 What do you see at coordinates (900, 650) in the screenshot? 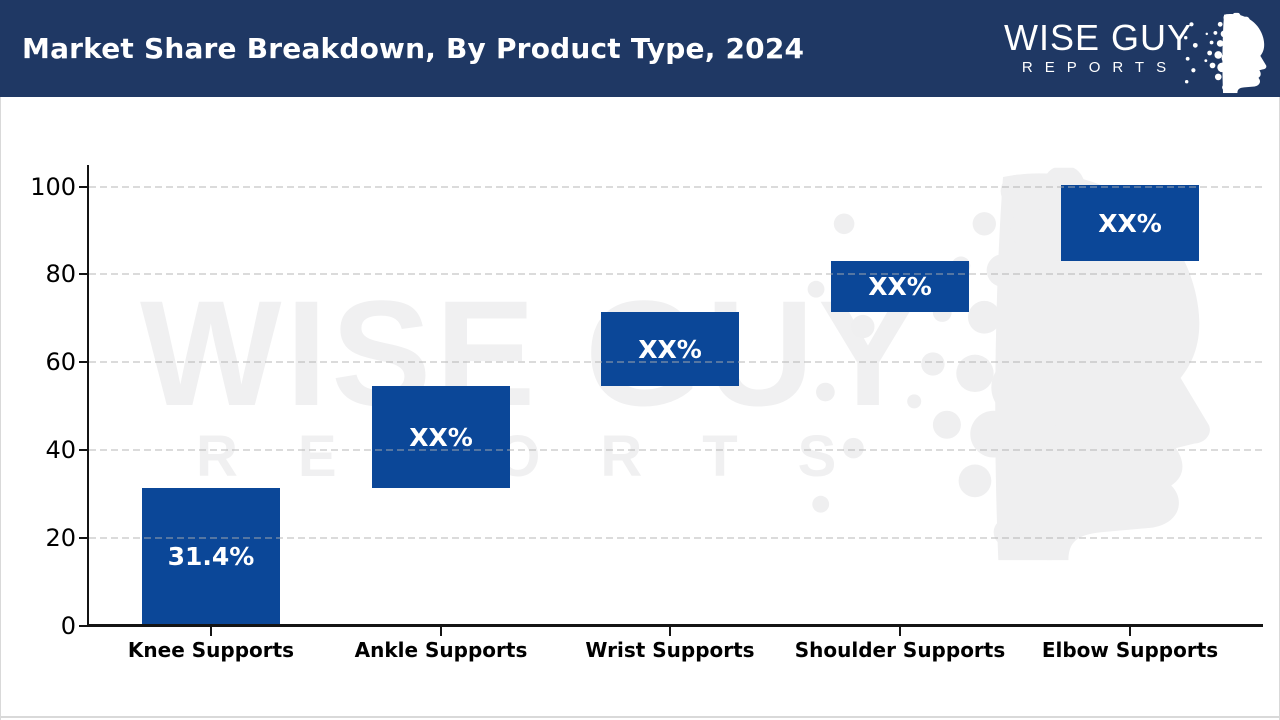
I see `x-axis-label: Shoulder Supports` at bounding box center [900, 650].